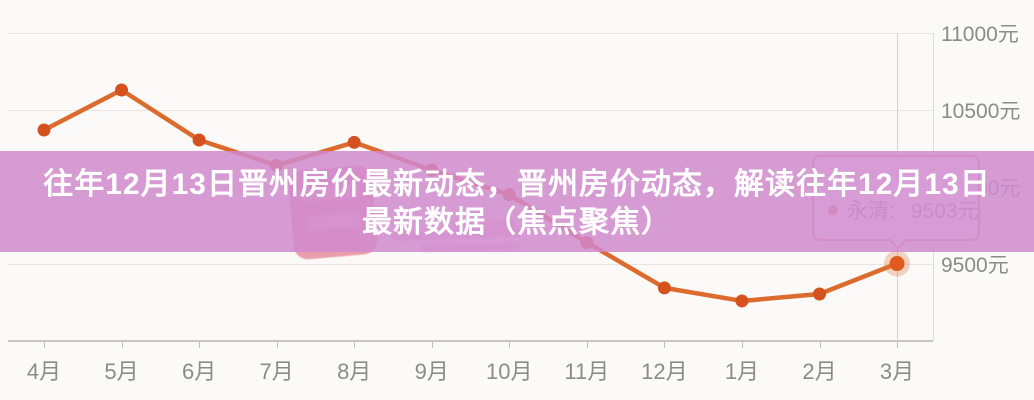 Image resolution: width=1034 pixels, height=400 pixels. Describe the element at coordinates (517, 222) in the screenshot. I see `page-title-line2: 最新数据（焦点聚焦）` at that location.